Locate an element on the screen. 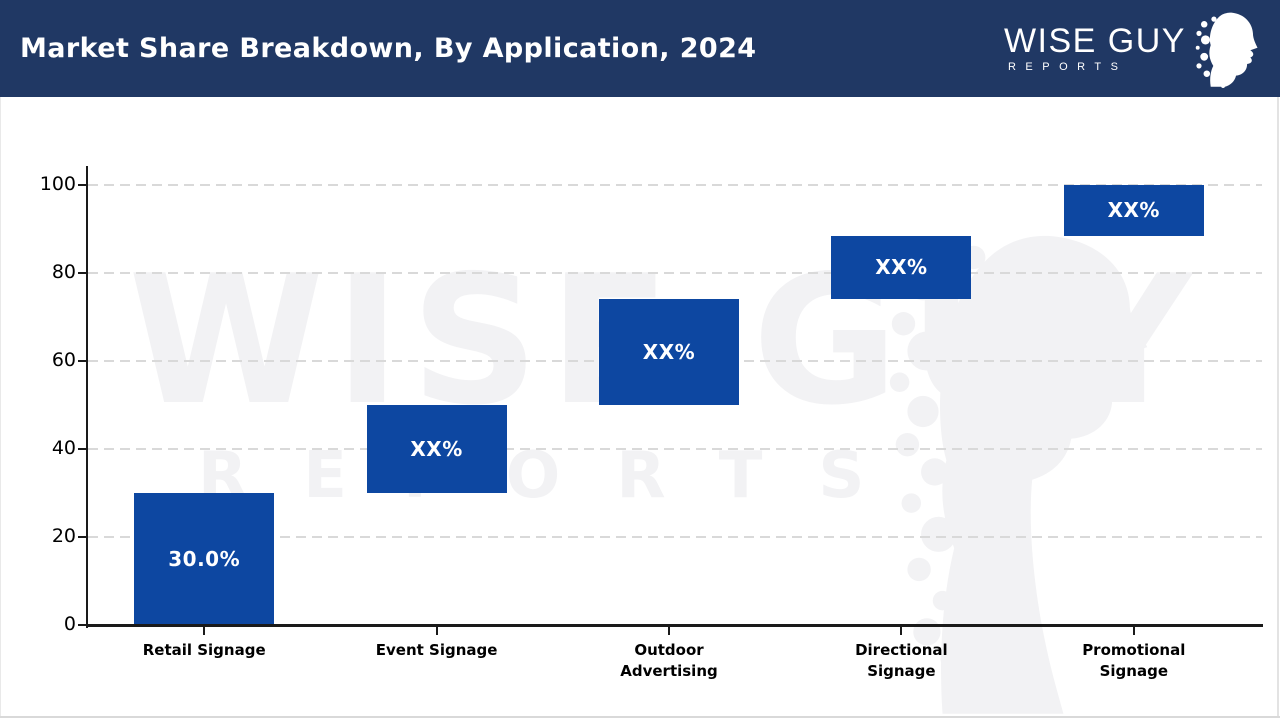 The image size is (1280, 720). x-axis-spine is located at coordinates (674, 625).